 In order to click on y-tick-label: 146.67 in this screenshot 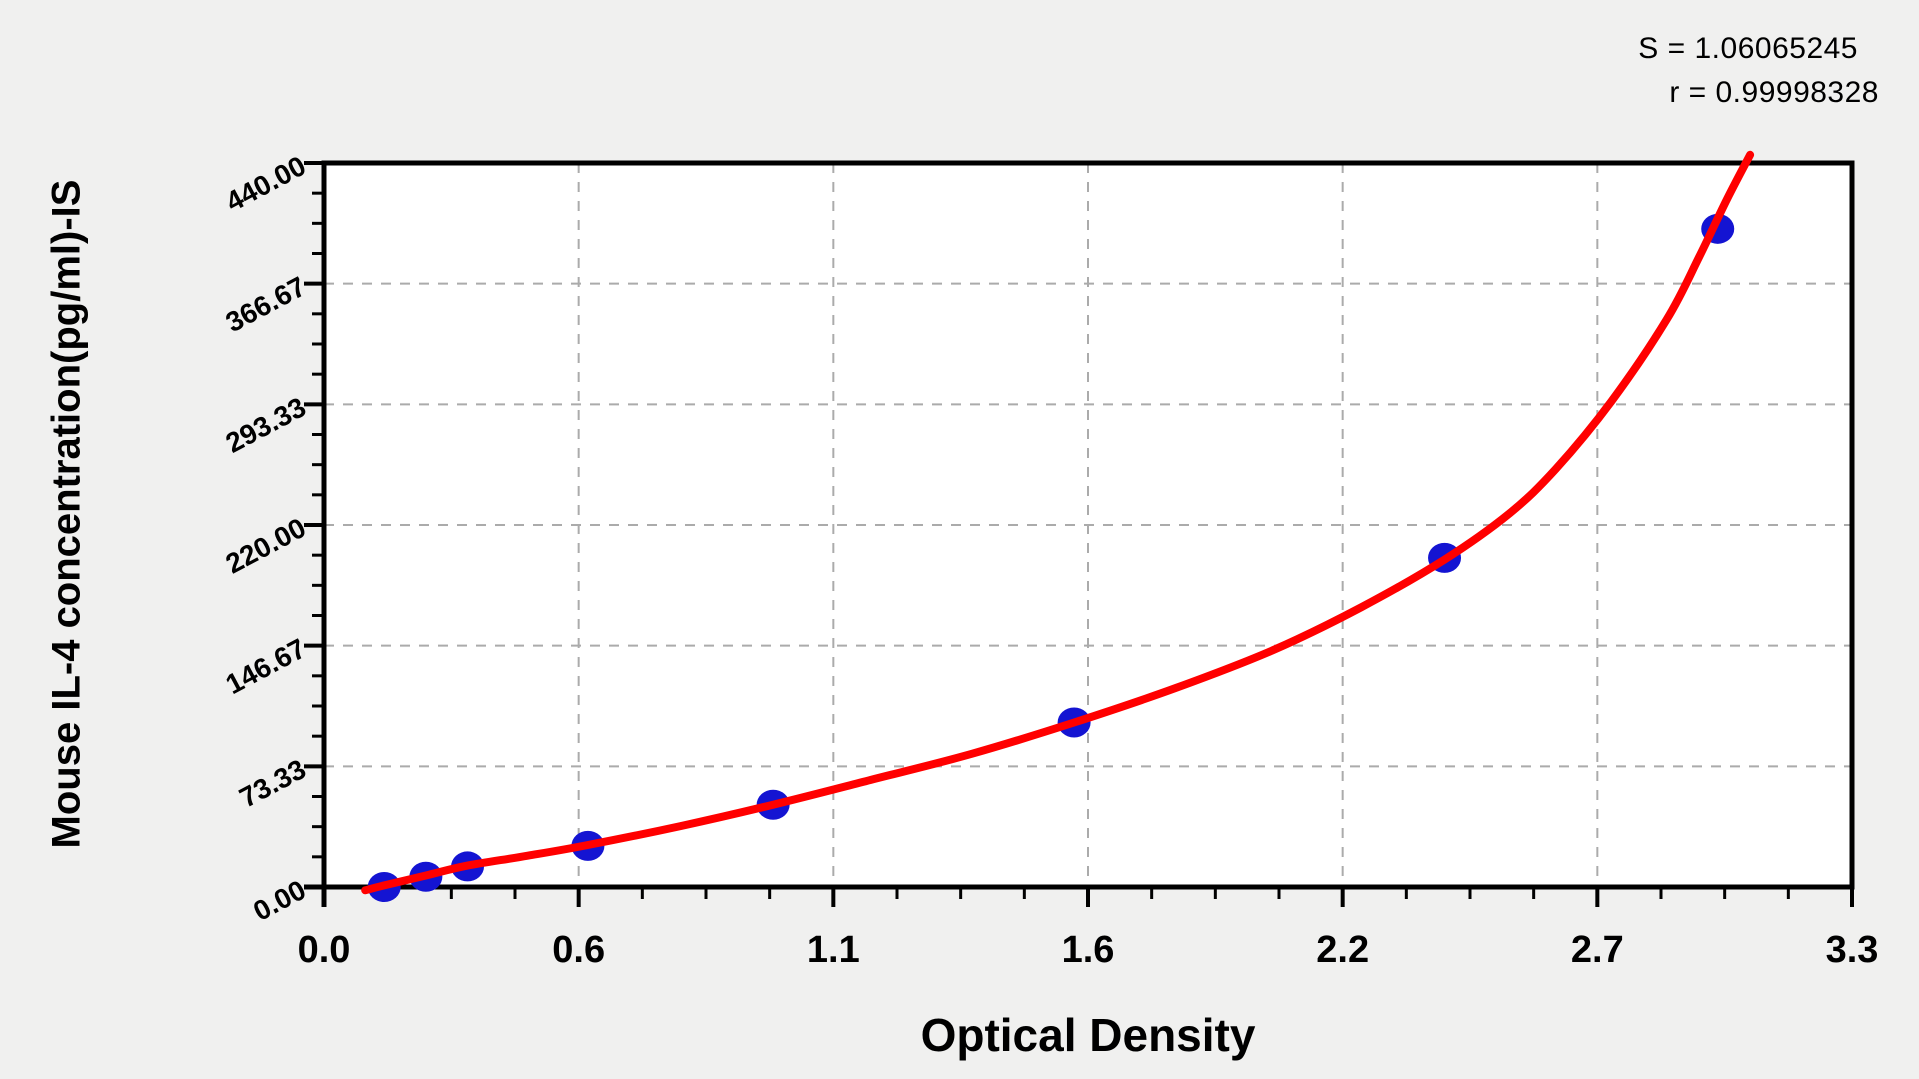, I will do `click(266, 667)`.